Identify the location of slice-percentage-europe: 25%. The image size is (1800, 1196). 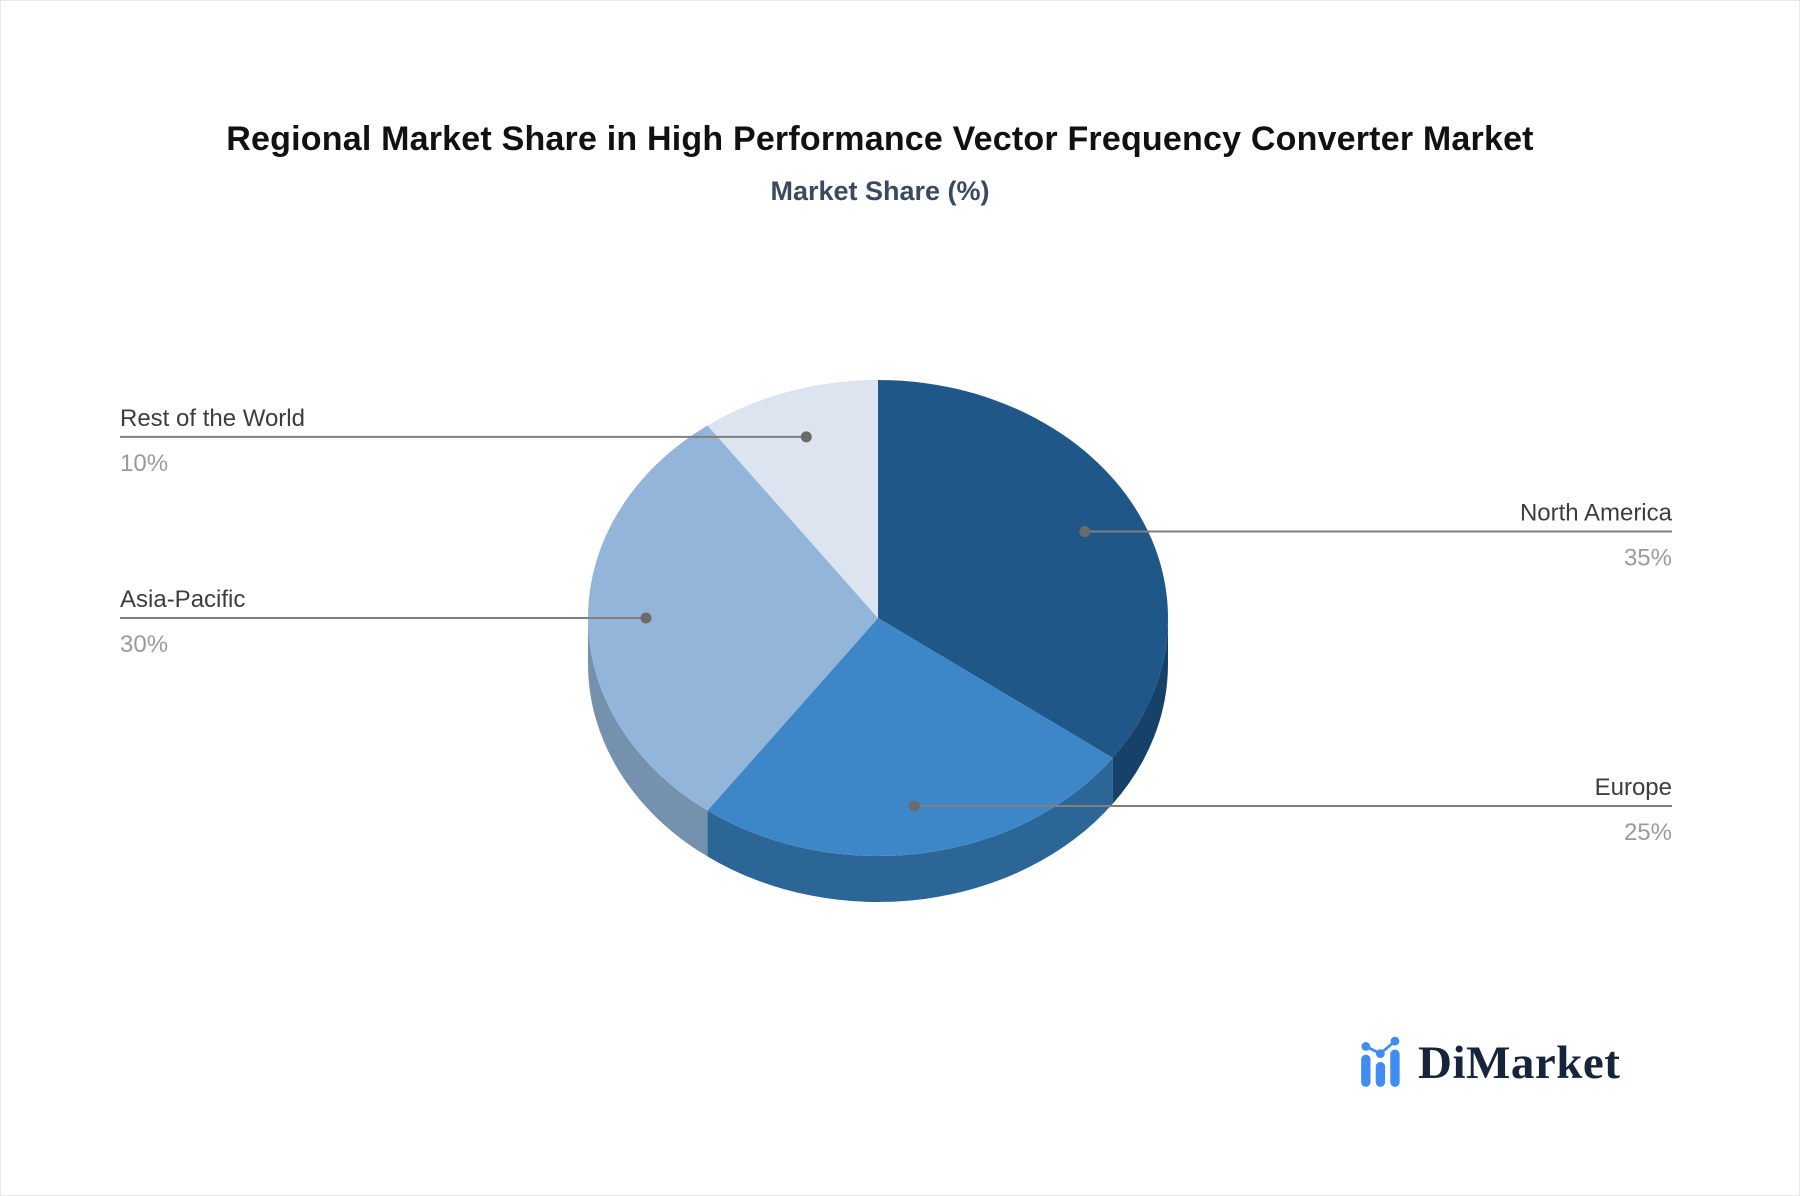
(1648, 832).